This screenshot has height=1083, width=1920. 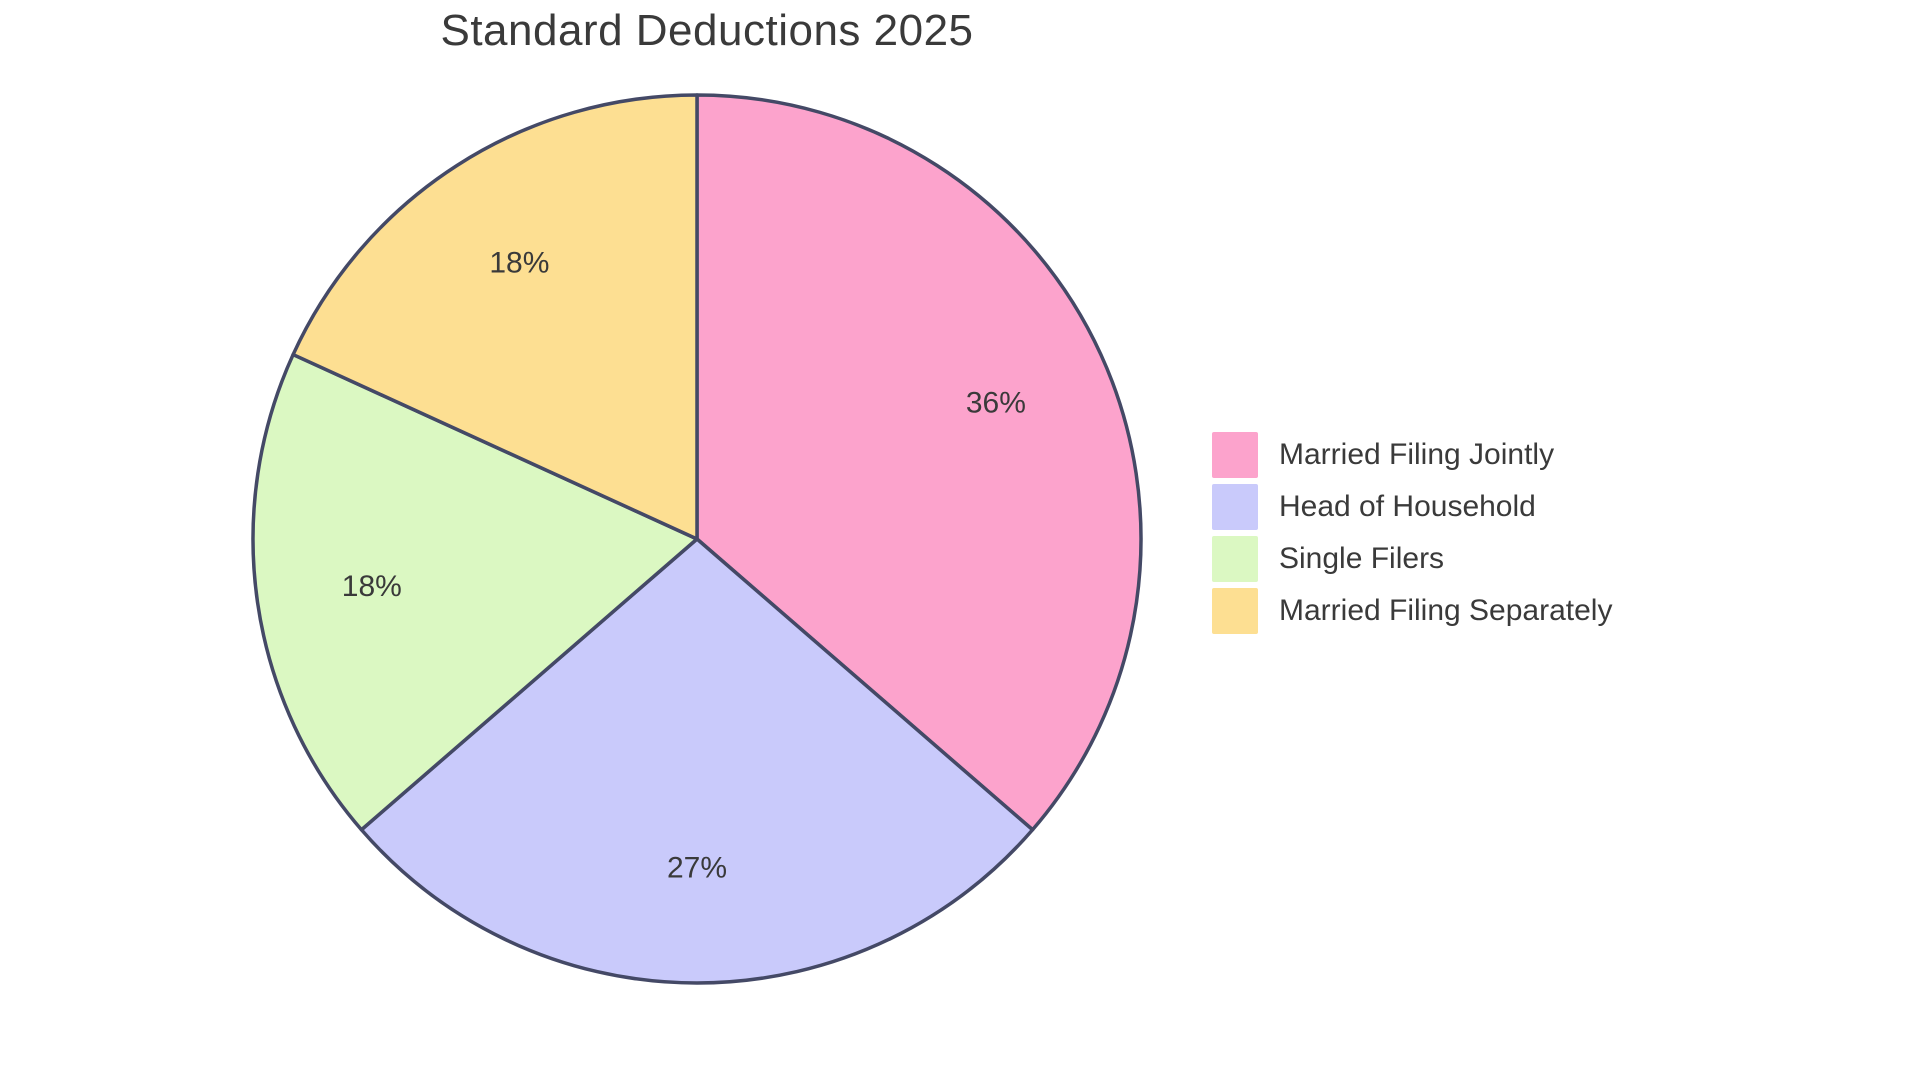 What do you see at coordinates (1417, 454) in the screenshot?
I see `legend-label: Married Filing Jointly` at bounding box center [1417, 454].